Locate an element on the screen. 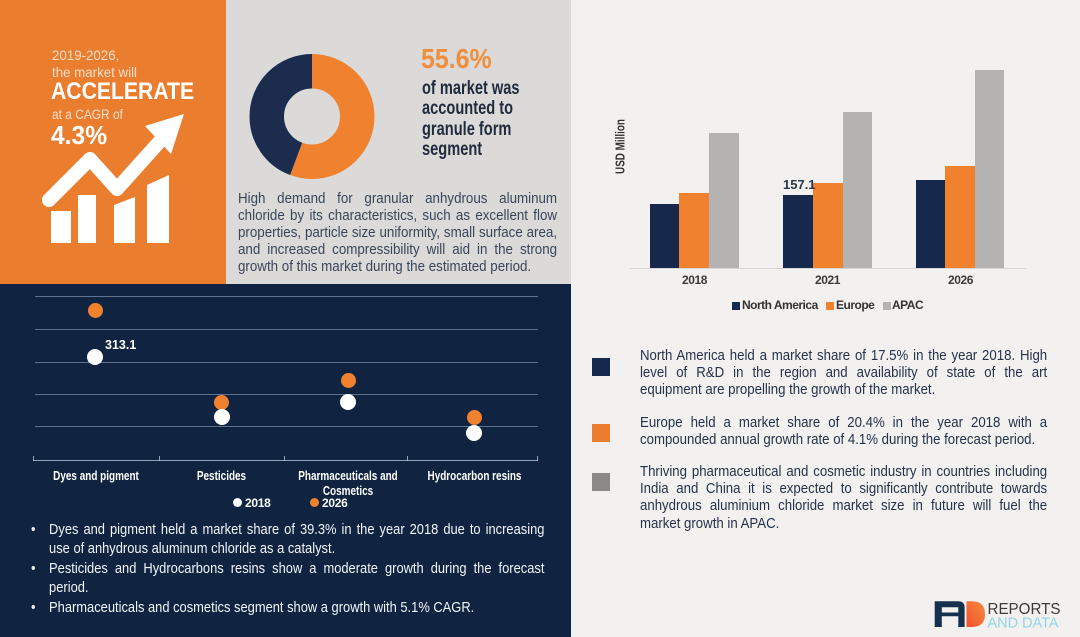  svg-text: REPORTS is located at coordinates (1024, 609).